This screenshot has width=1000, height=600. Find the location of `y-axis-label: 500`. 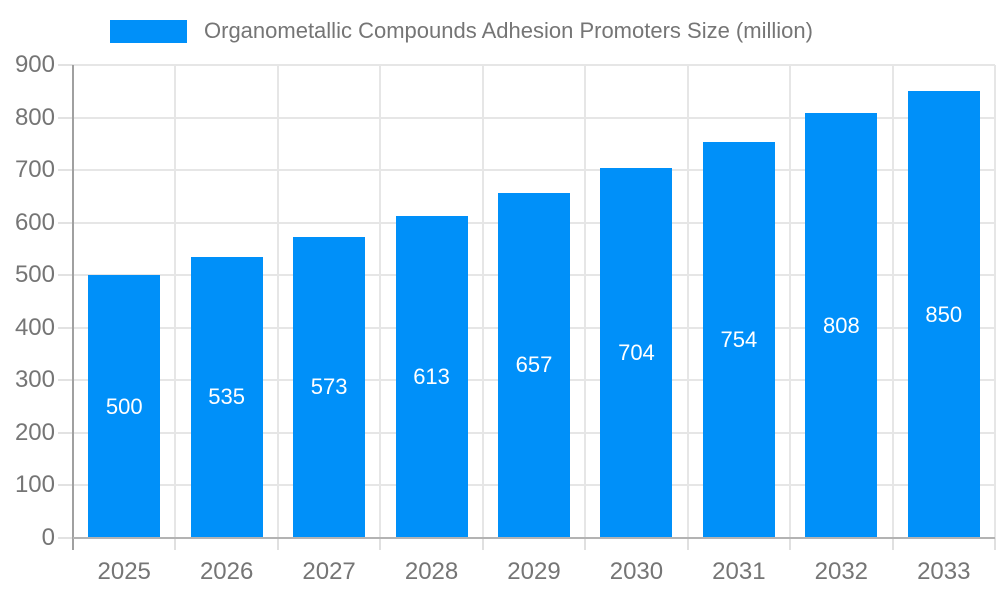

y-axis-label: 500 is located at coordinates (34, 275).